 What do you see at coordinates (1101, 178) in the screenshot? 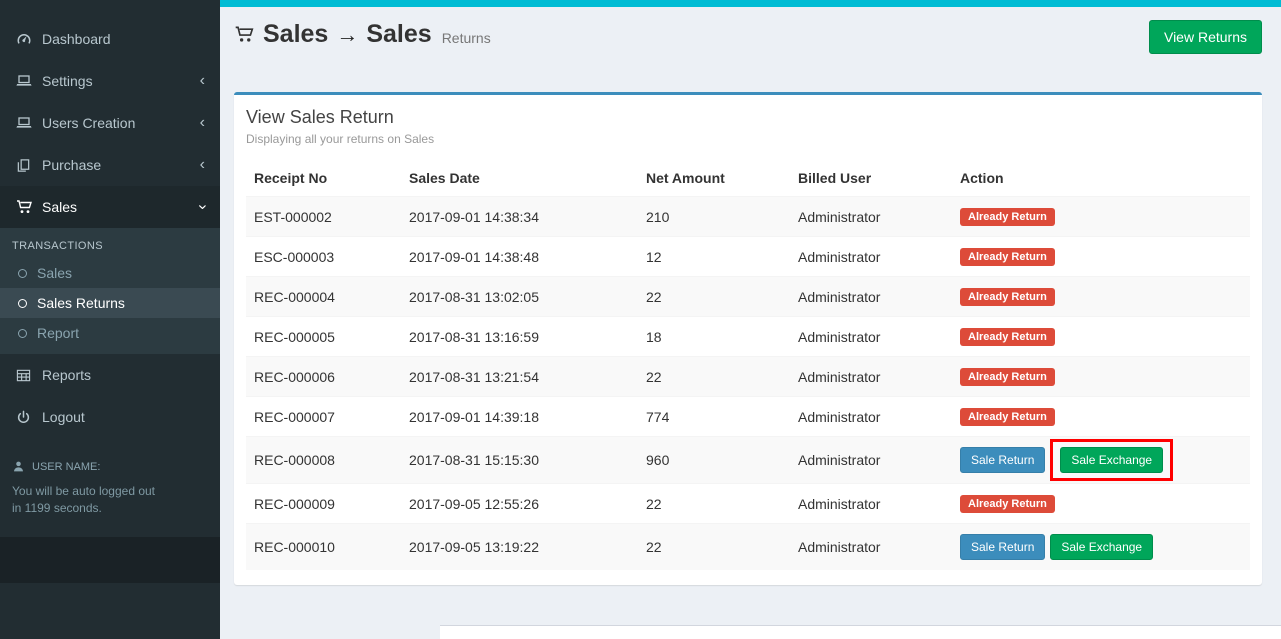
I see `column-header-action: Action` at bounding box center [1101, 178].